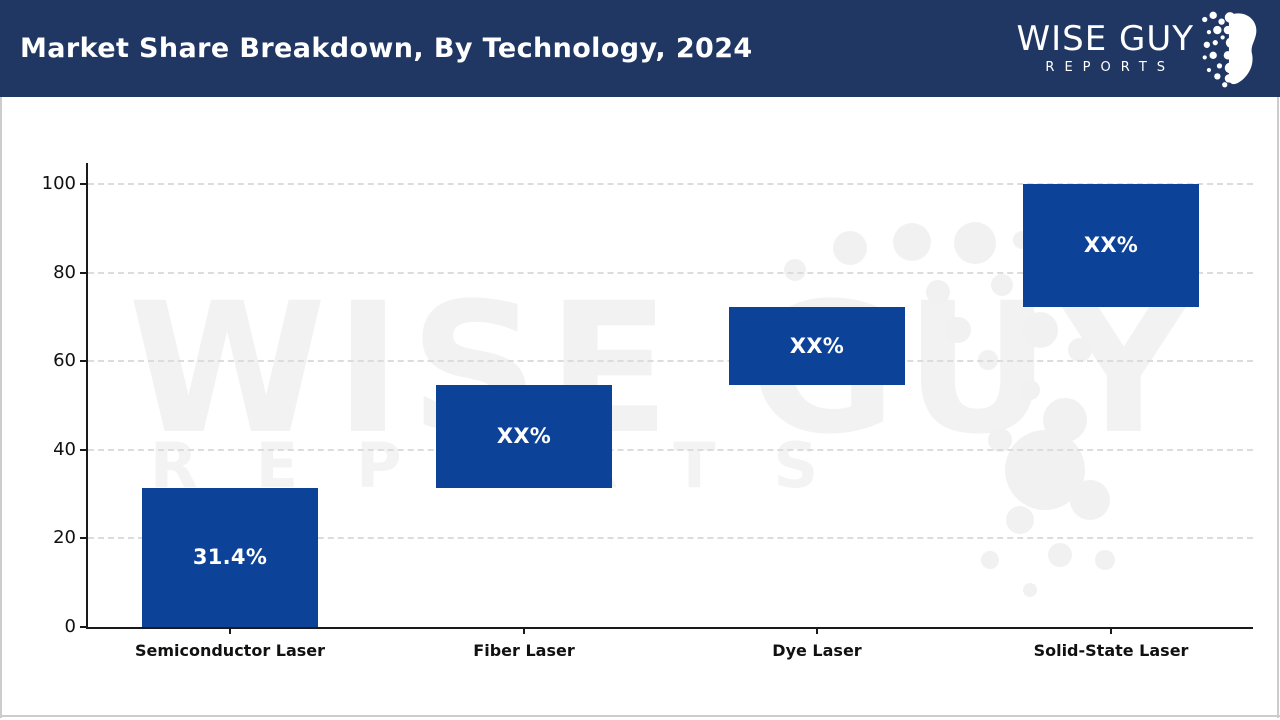 The image size is (1280, 720). What do you see at coordinates (1110, 67) in the screenshot?
I see `brand-subtitle: REPORTS` at bounding box center [1110, 67].